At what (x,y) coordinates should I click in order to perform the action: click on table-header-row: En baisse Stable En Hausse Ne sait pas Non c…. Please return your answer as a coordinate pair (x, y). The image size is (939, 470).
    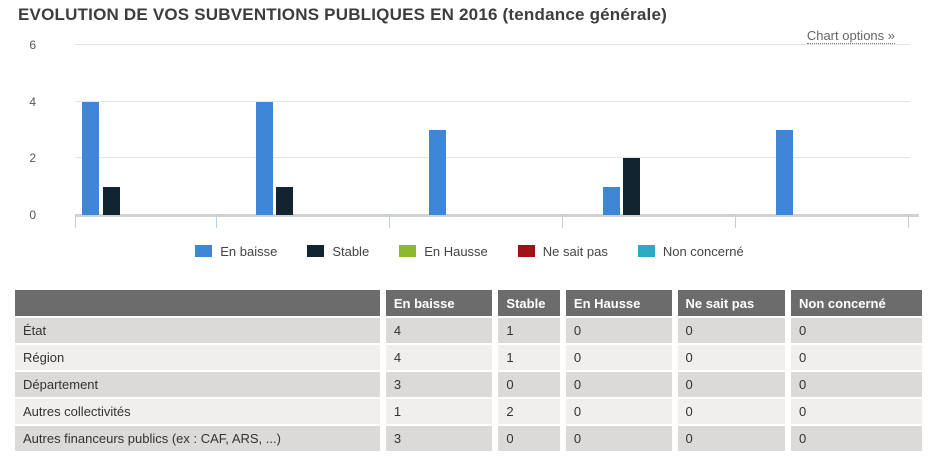
    Looking at the image, I should click on (468, 303).